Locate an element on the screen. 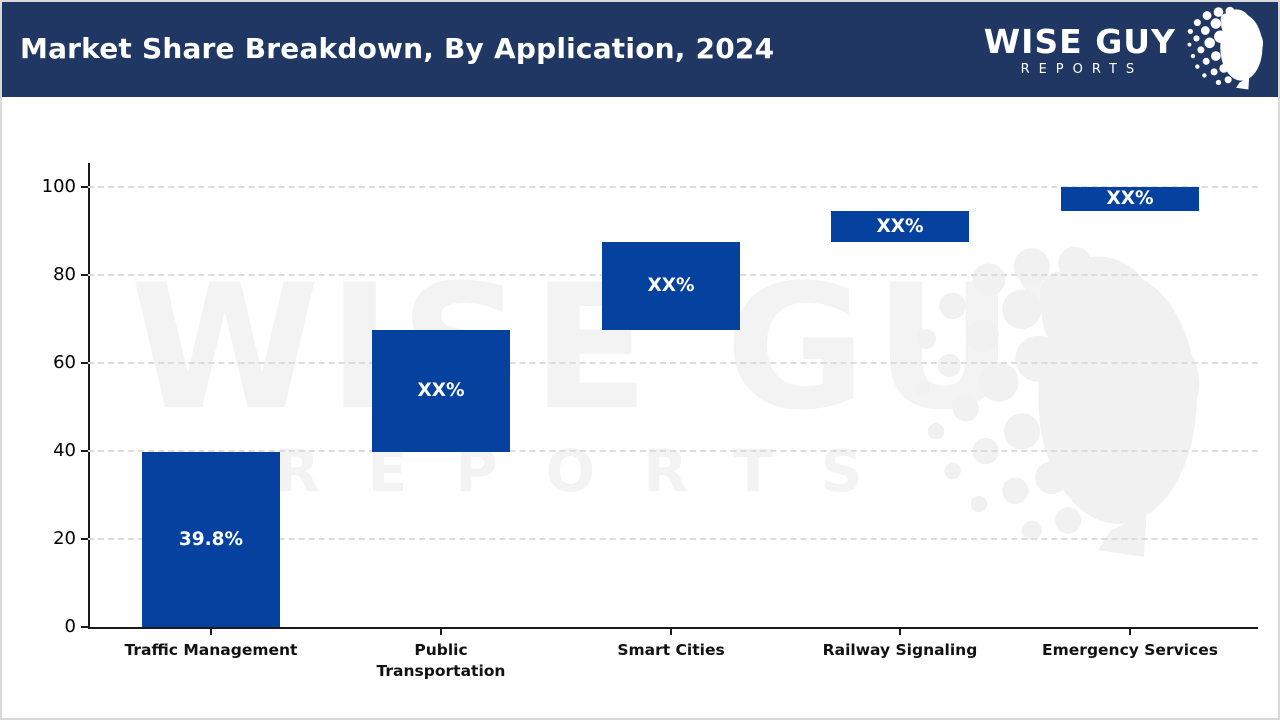  brand-subtitle: REPORTS is located at coordinates (1082, 69).